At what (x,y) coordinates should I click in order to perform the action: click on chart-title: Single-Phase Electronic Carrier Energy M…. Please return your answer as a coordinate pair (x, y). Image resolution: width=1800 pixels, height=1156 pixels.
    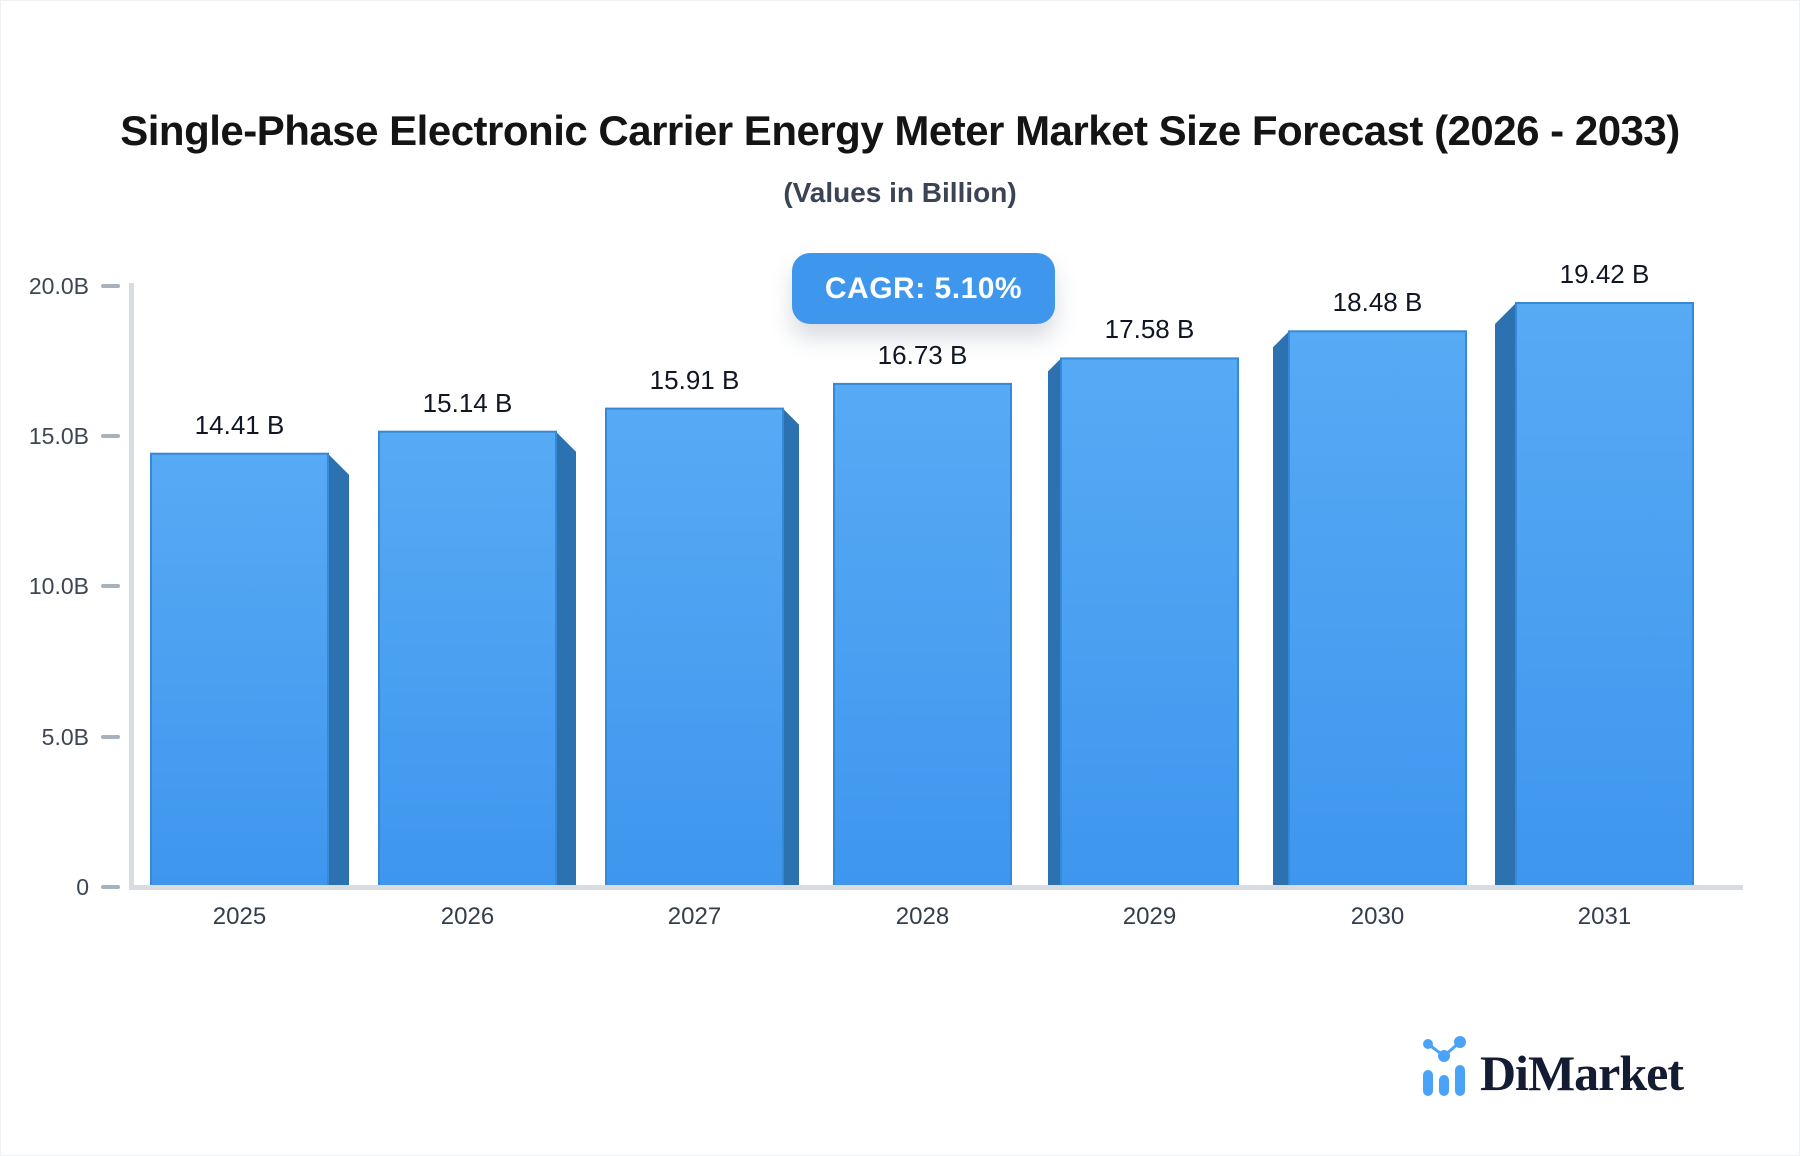
    Looking at the image, I should click on (900, 130).